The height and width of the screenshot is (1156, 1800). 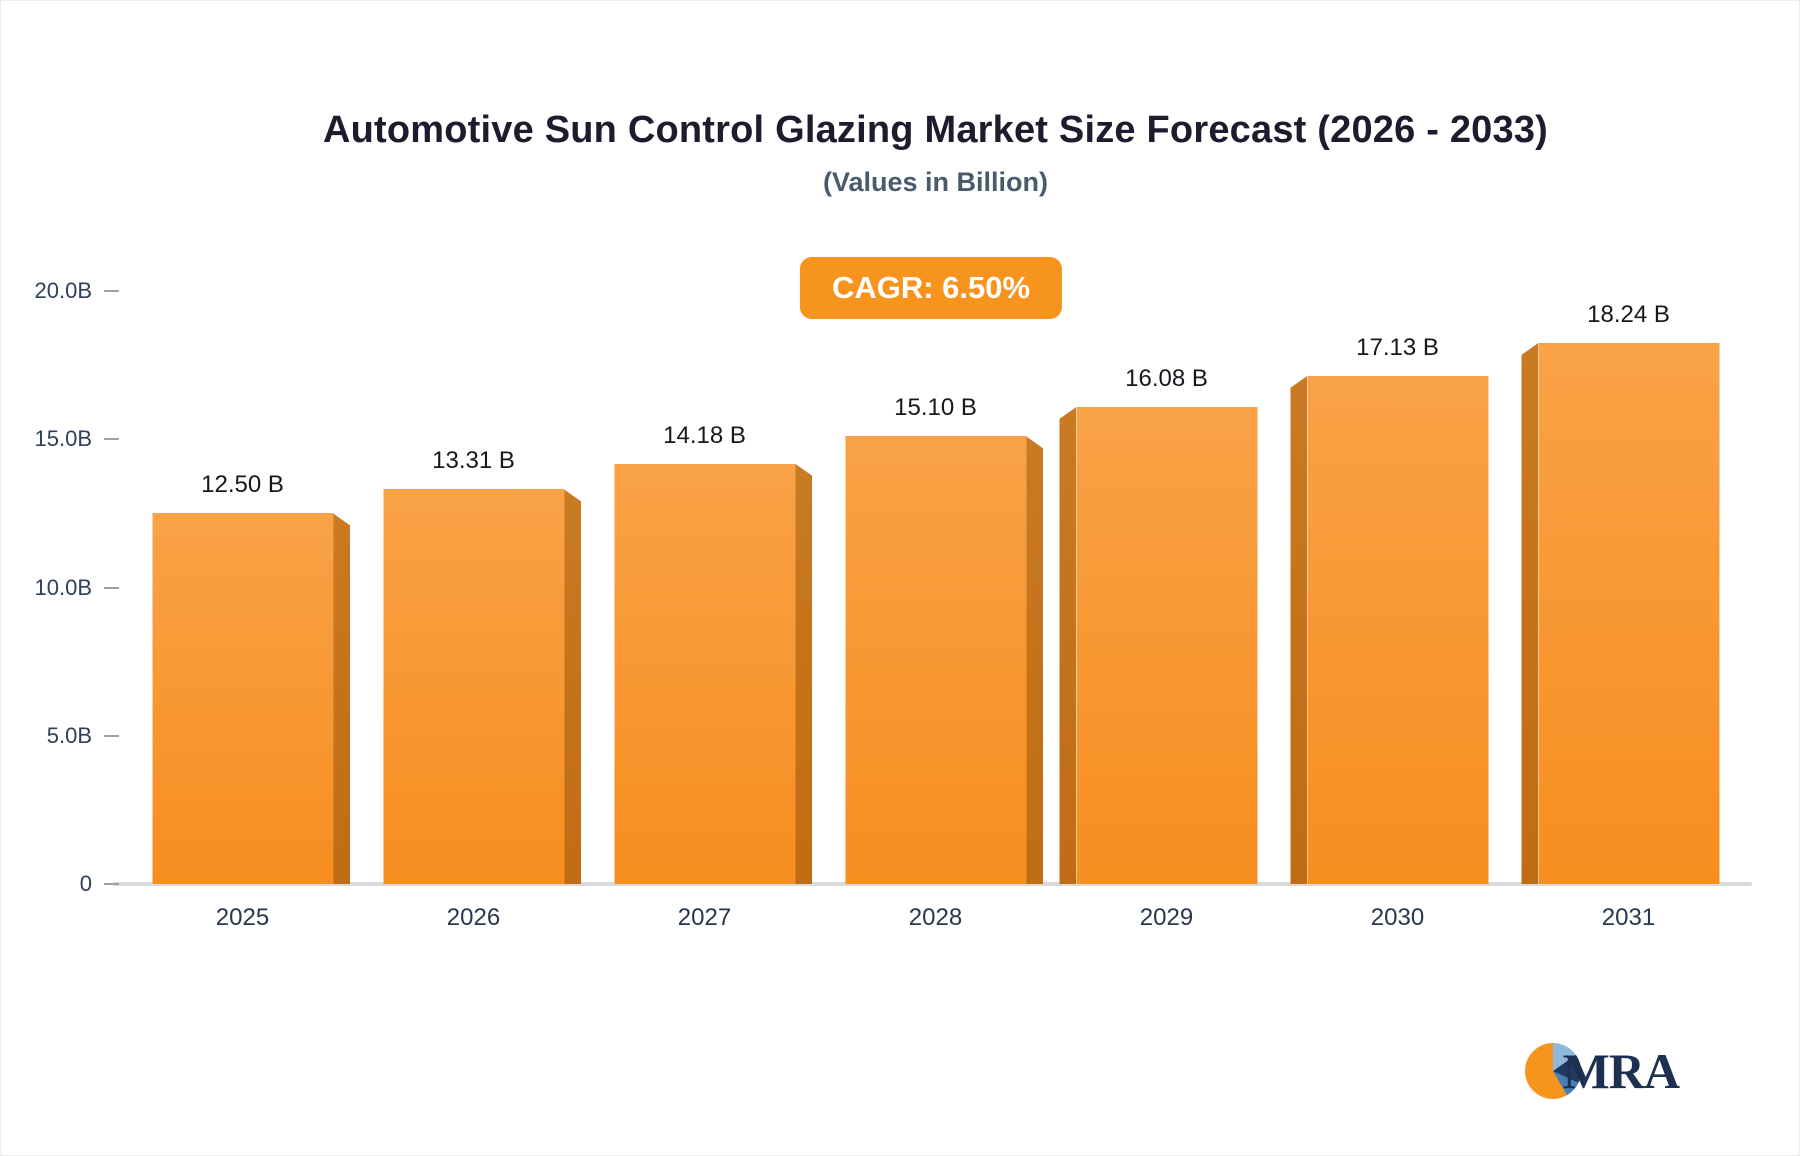 What do you see at coordinates (1166, 379) in the screenshot?
I see `bar-value-label: 16.08 B` at bounding box center [1166, 379].